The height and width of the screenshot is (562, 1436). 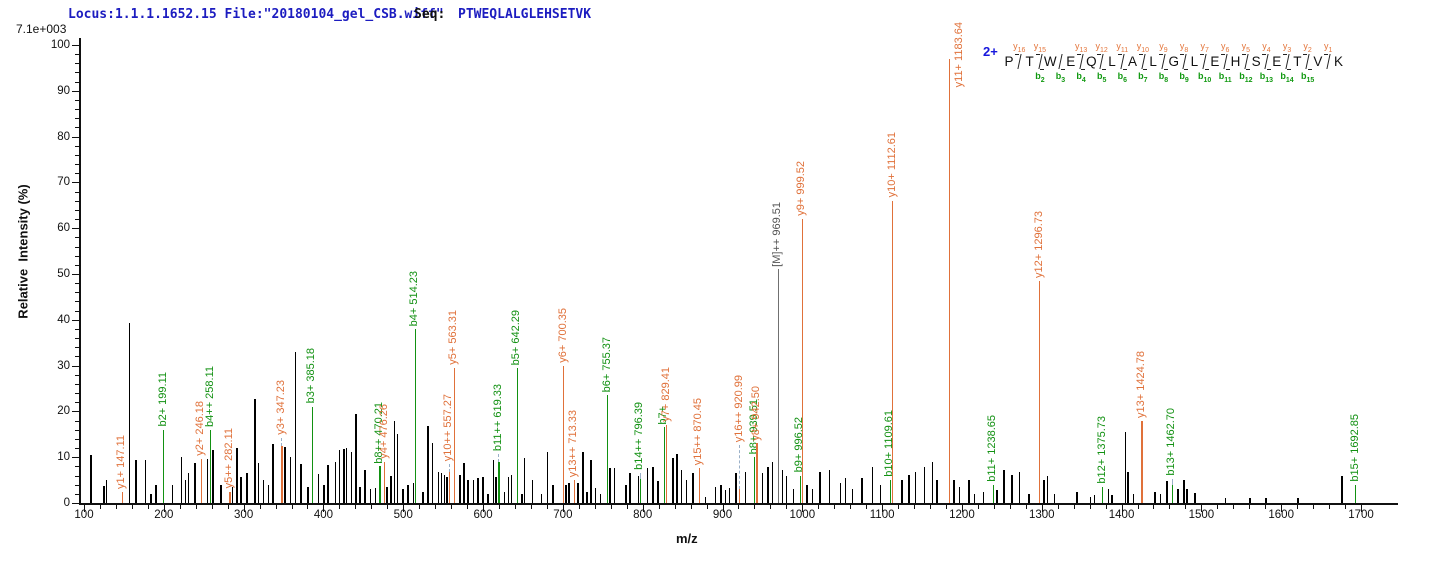 What do you see at coordinates (209, 396) in the screenshot?
I see `b-ion-label: b4++ 258.11` at bounding box center [209, 396].